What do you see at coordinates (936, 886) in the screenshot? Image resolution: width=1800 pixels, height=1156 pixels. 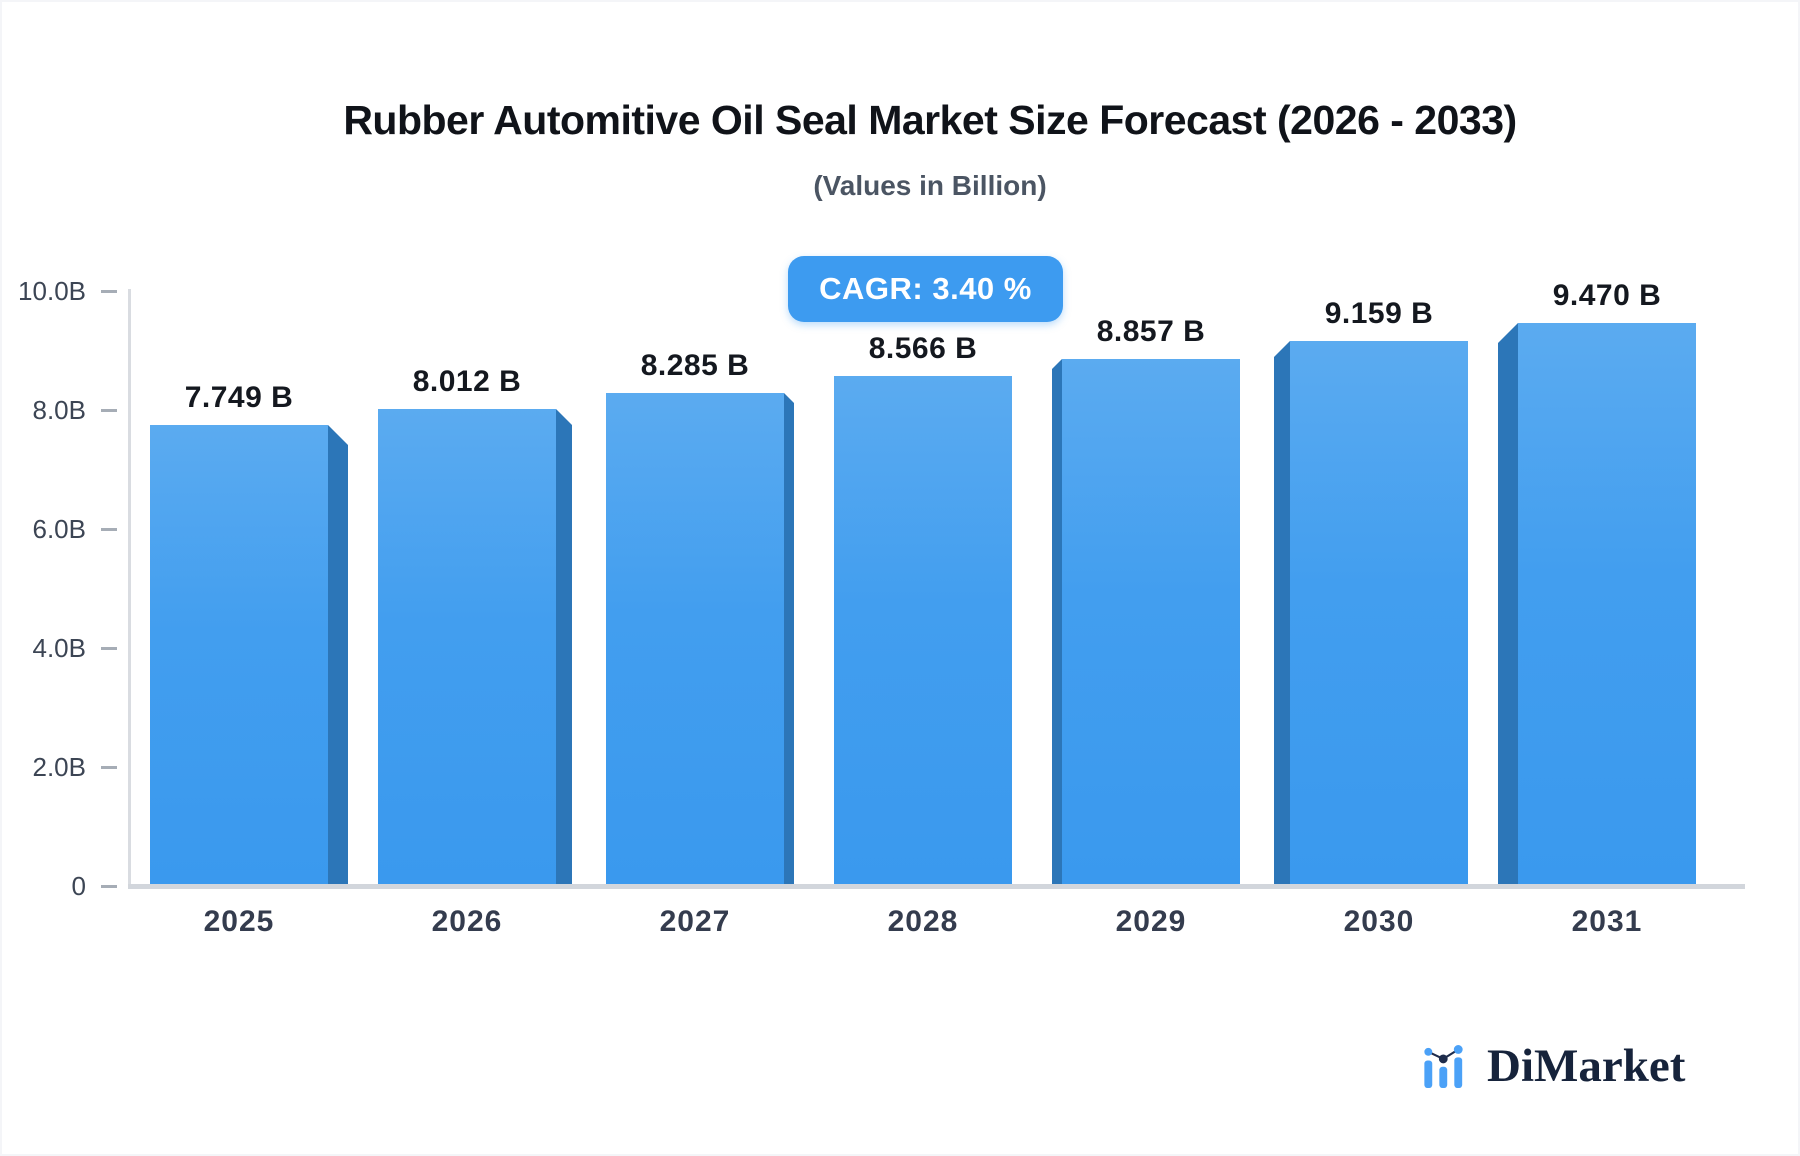 I see `x-axis-line` at bounding box center [936, 886].